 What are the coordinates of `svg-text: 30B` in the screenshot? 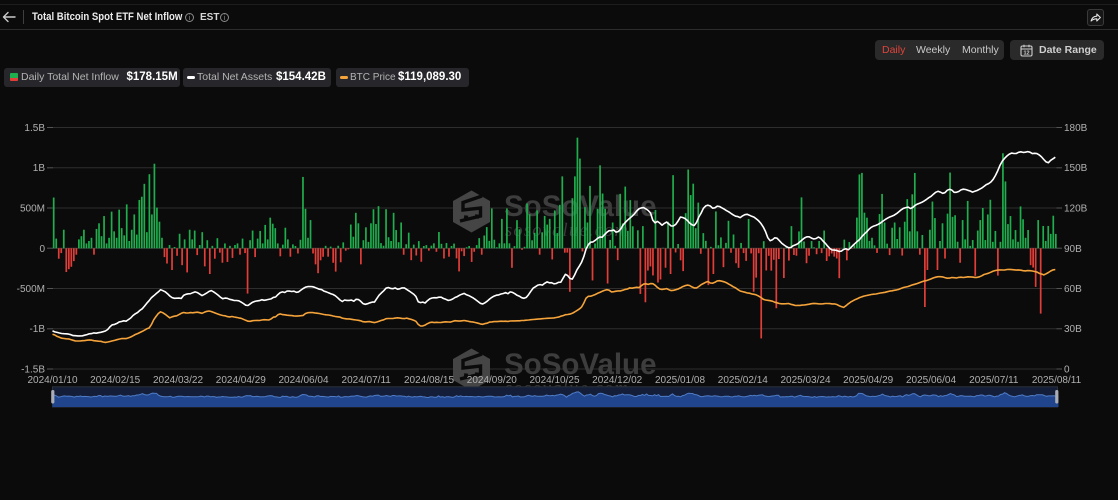 It's located at (1073, 329).